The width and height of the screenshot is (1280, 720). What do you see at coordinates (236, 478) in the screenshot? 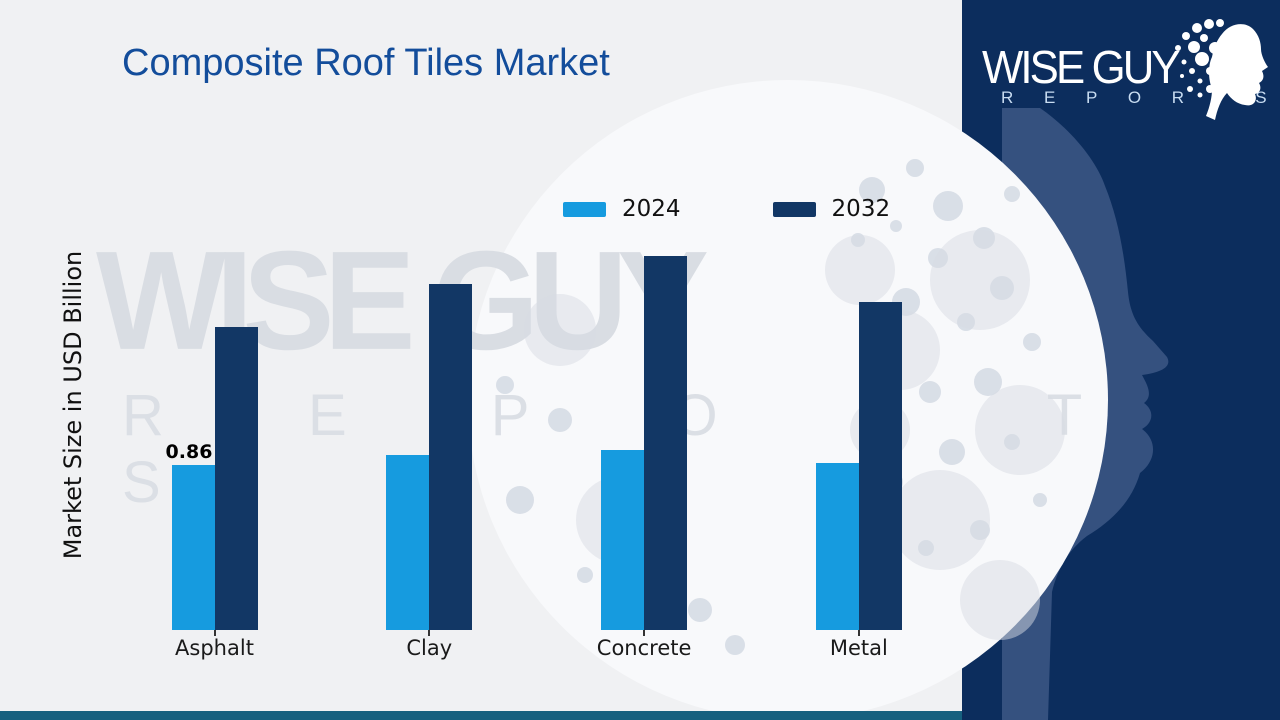
I see `bar-asphalt-2032` at bounding box center [236, 478].